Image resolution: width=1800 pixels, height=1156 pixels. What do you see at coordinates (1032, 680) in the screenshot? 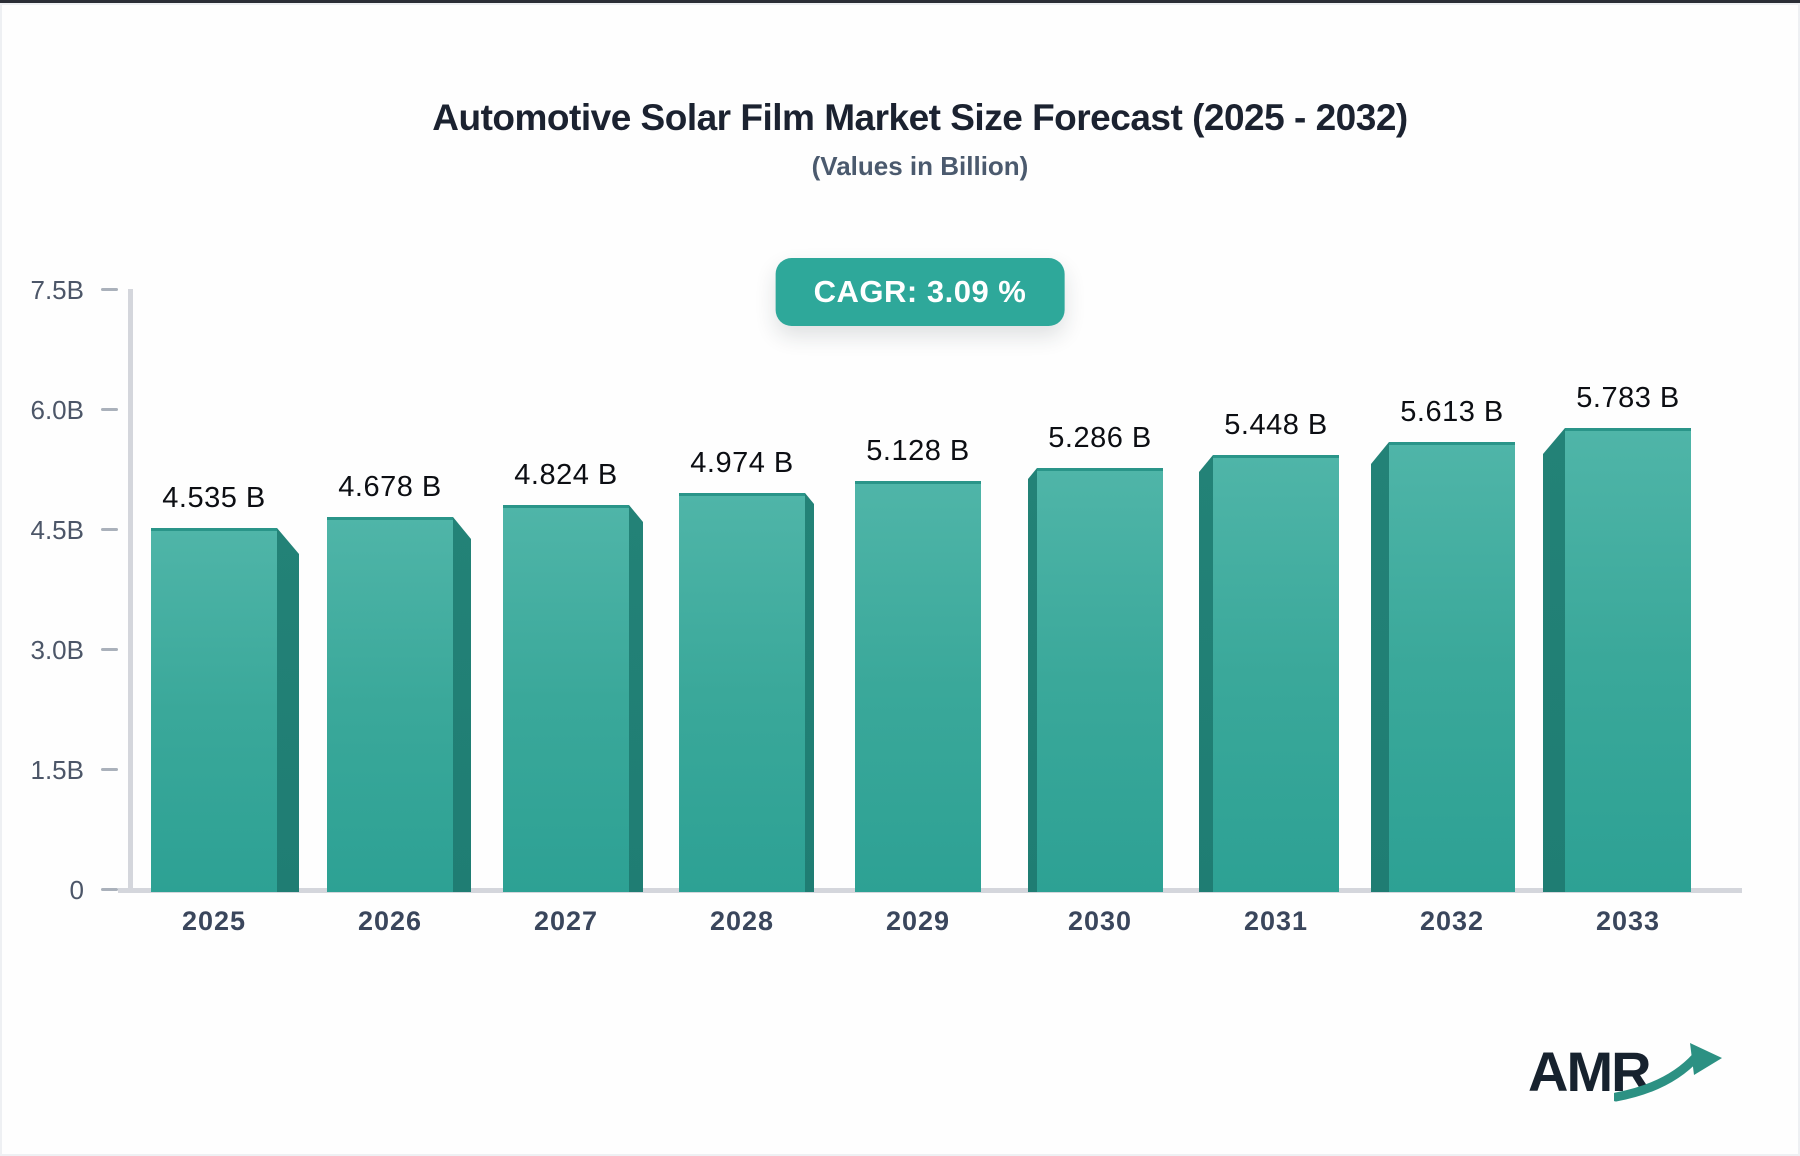
I see `bar-side-2030` at bounding box center [1032, 680].